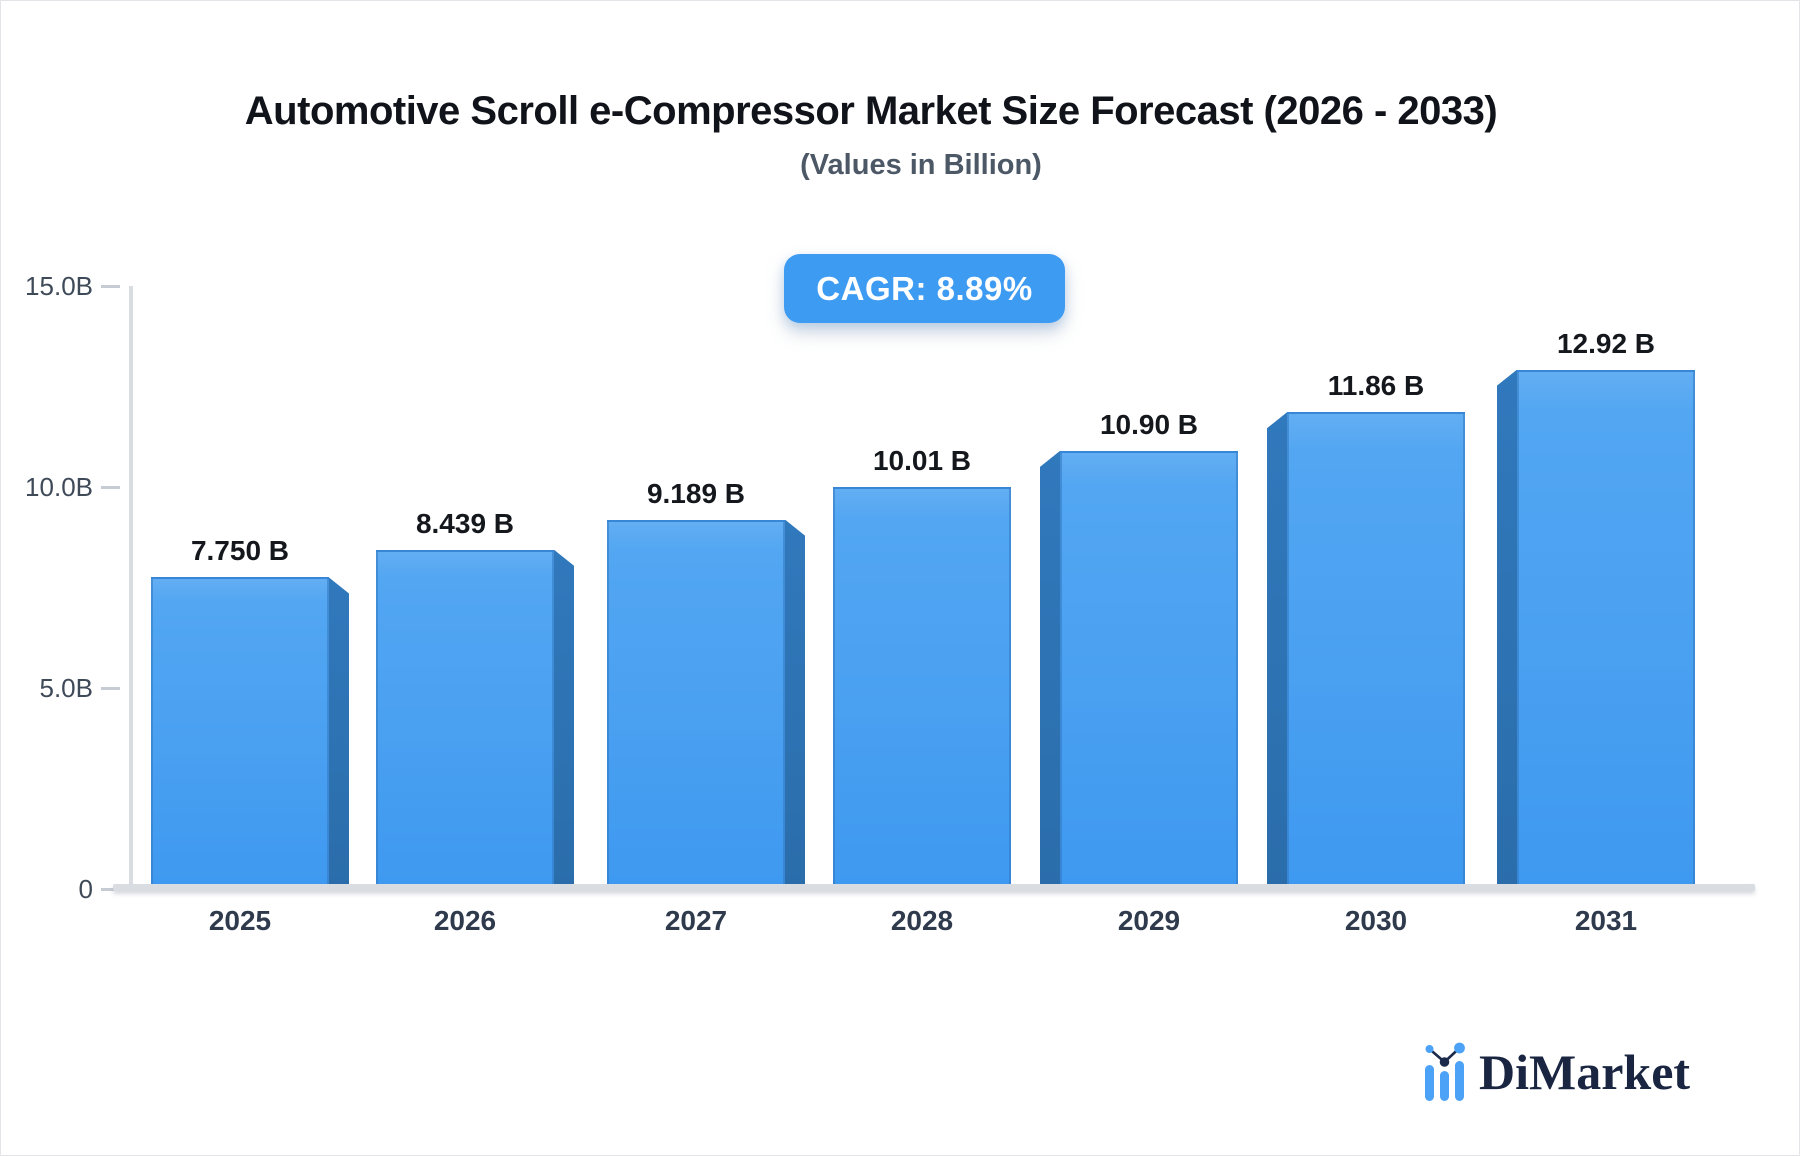  Describe the element at coordinates (934, 887) in the screenshot. I see `x-axis-baseline` at that location.